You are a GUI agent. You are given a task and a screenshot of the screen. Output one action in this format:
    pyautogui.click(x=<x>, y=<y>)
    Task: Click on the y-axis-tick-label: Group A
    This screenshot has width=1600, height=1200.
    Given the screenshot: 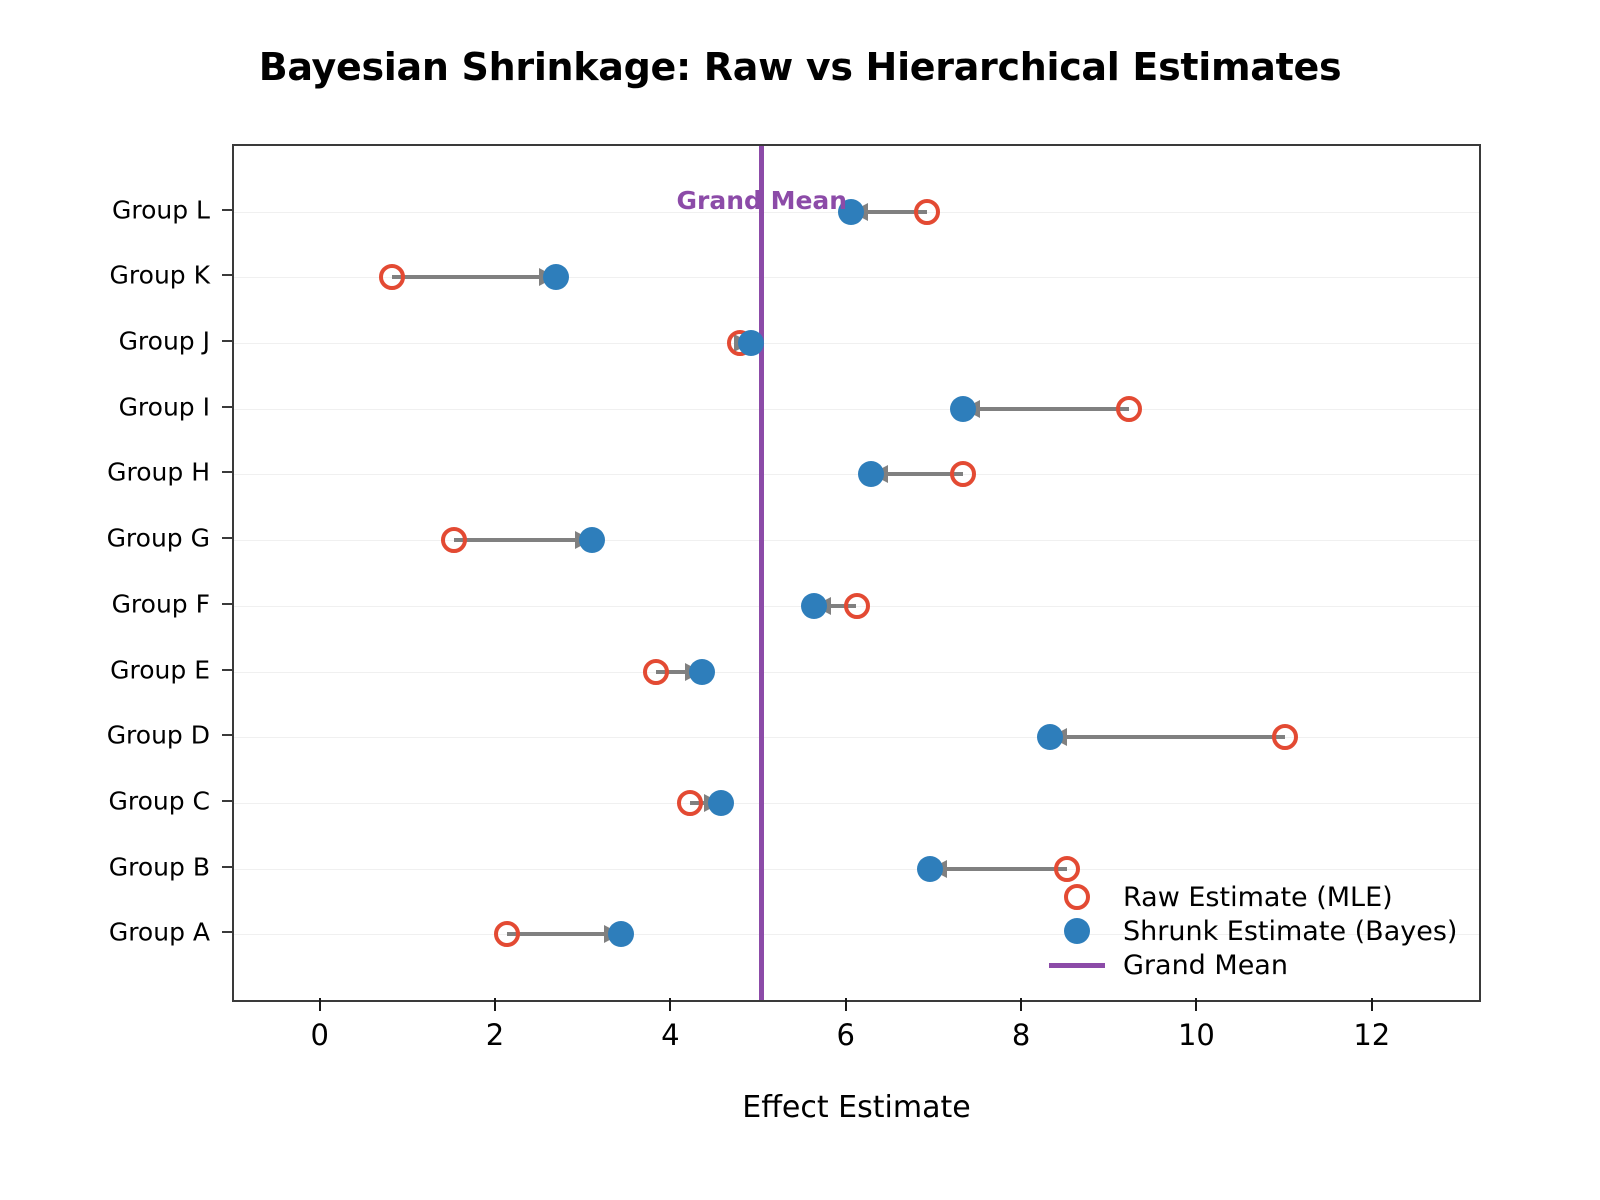 What is the action you would take?
    pyautogui.click(x=159, y=932)
    